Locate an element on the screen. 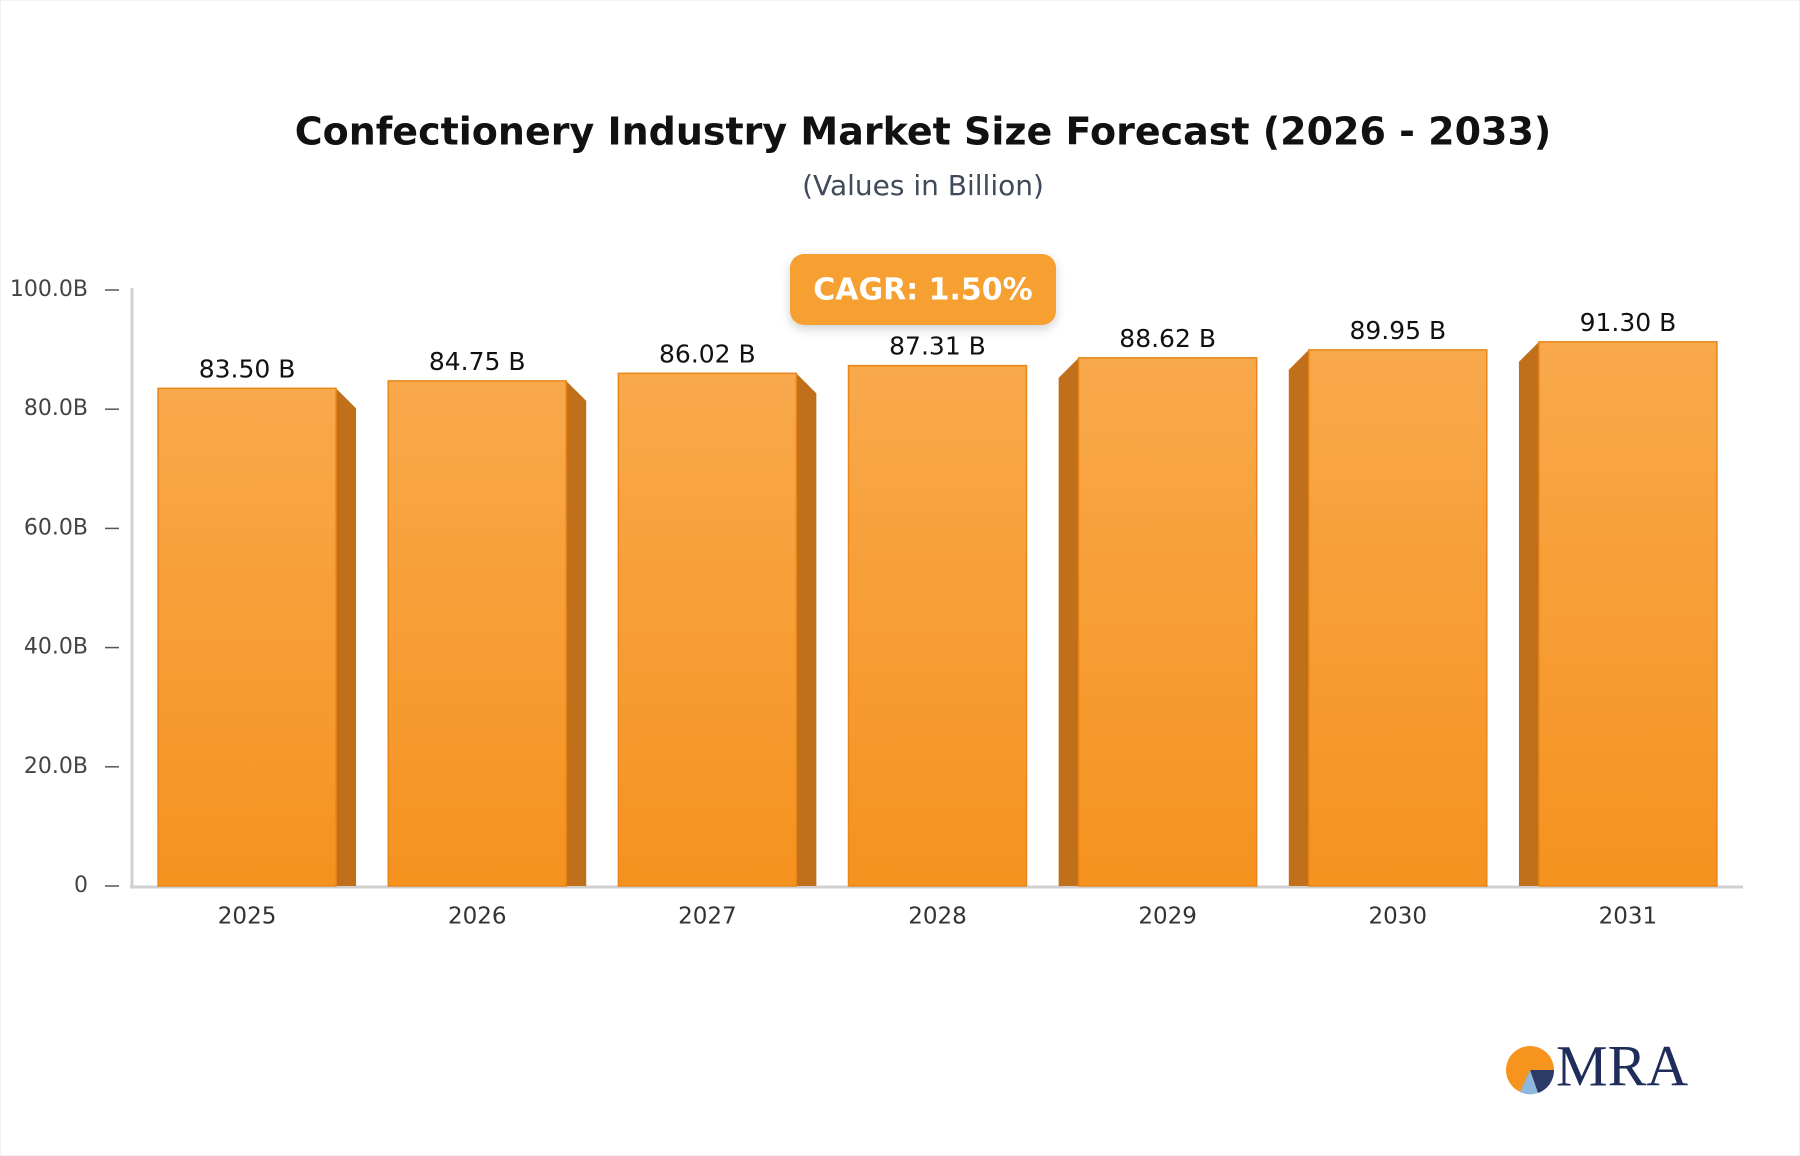 This screenshot has width=1800, height=1156. y-tick-label: 20.0B is located at coordinates (56, 766).